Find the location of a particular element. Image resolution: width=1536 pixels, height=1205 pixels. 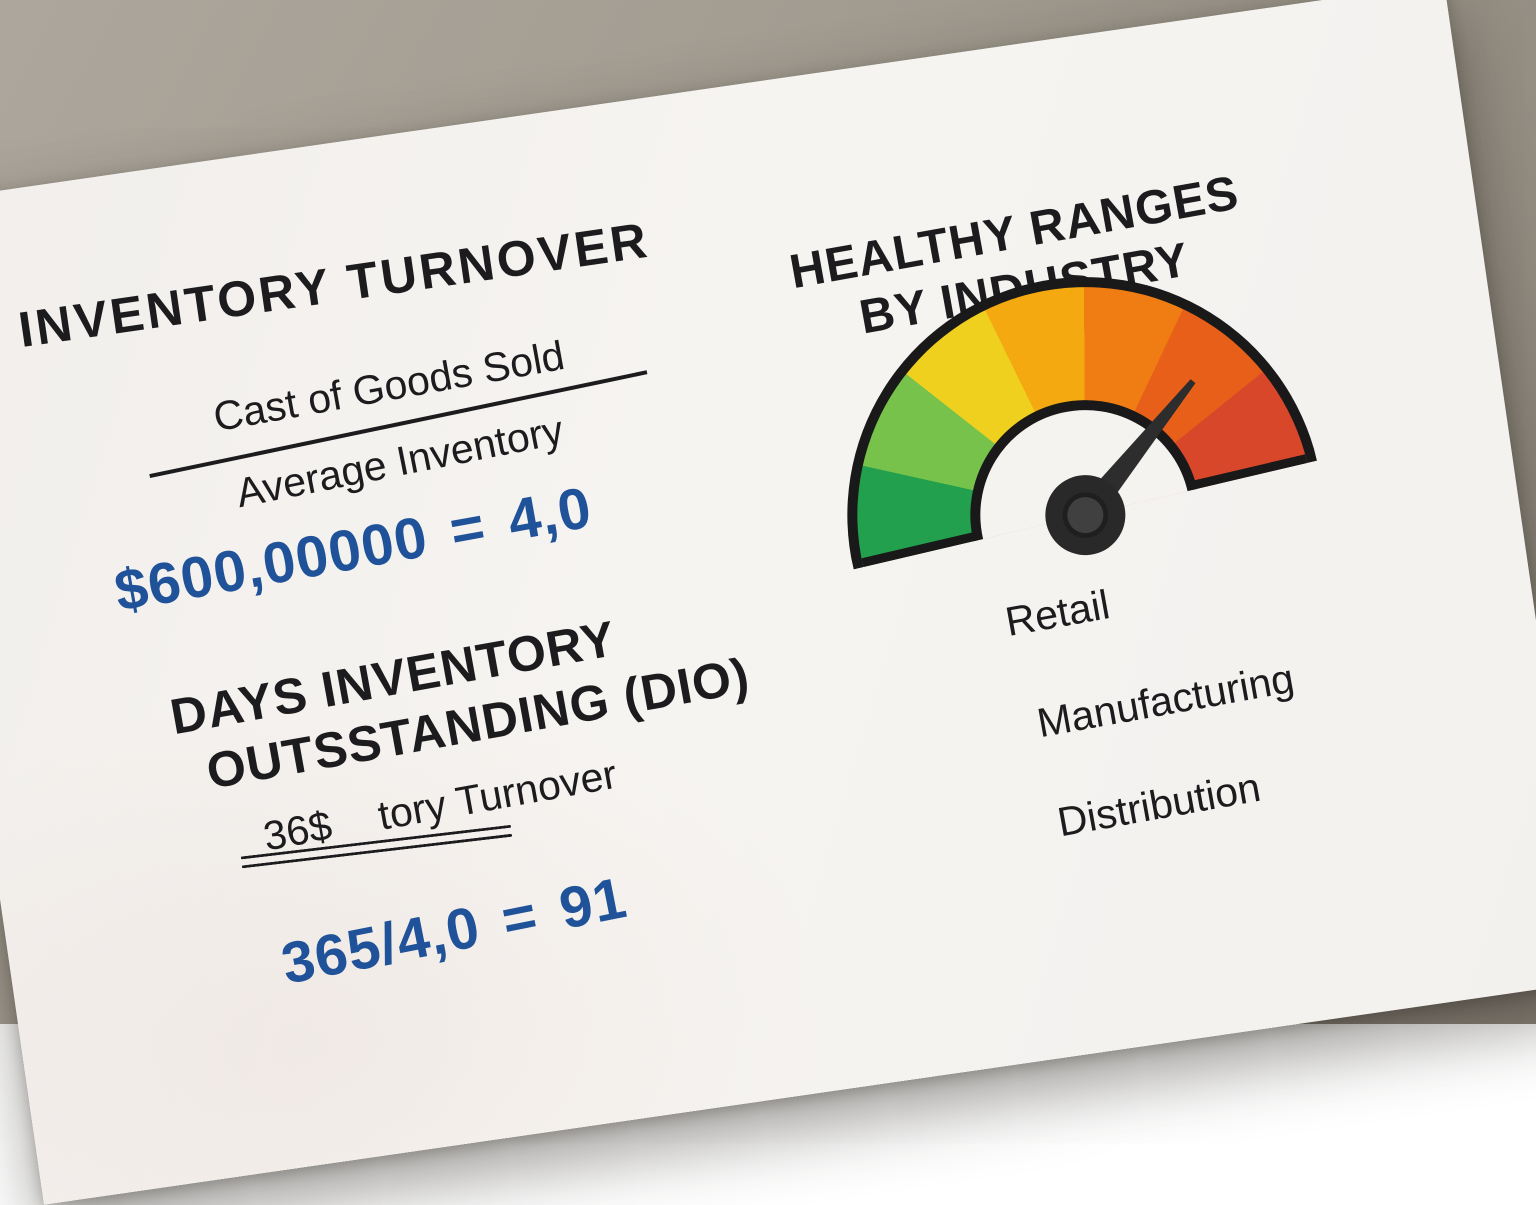

turnover-equation-equals: = is located at coordinates (468, 529).